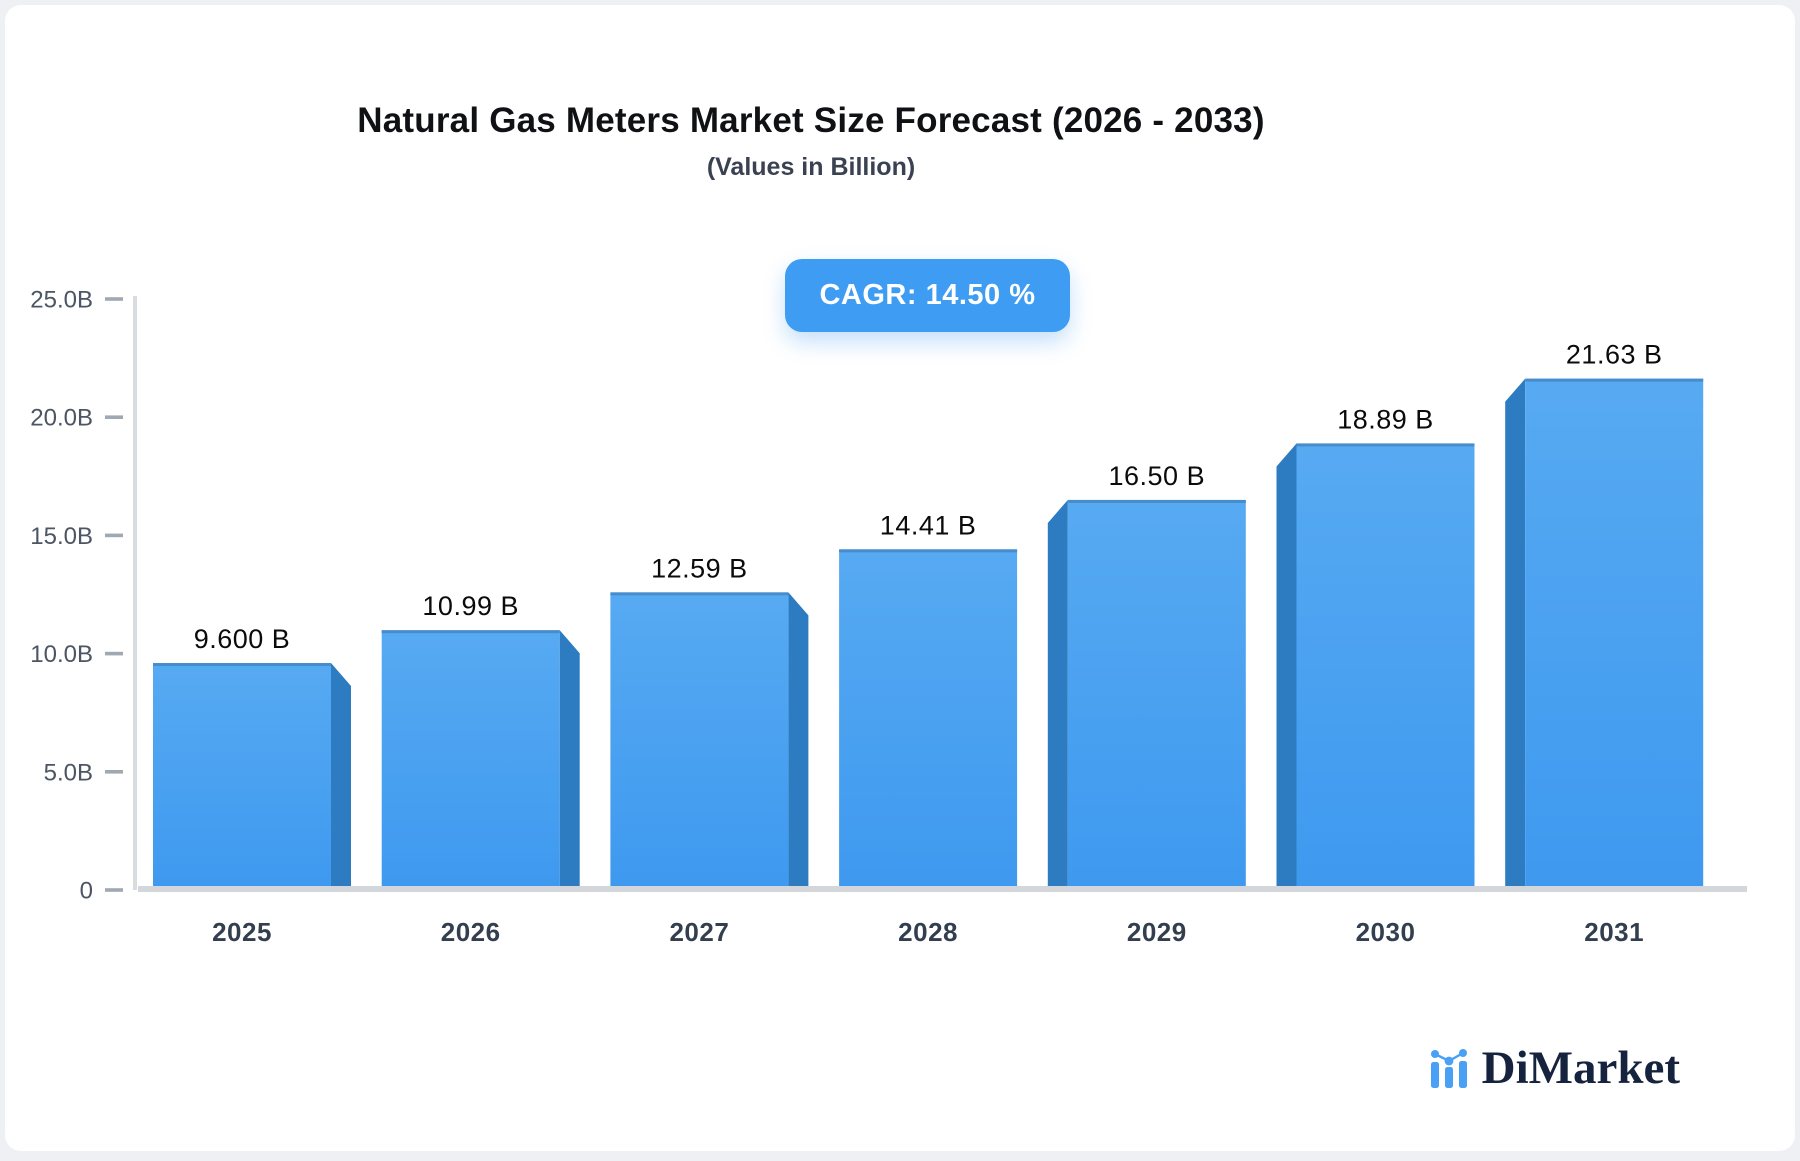  I want to click on bar-2031, so click(1614, 633).